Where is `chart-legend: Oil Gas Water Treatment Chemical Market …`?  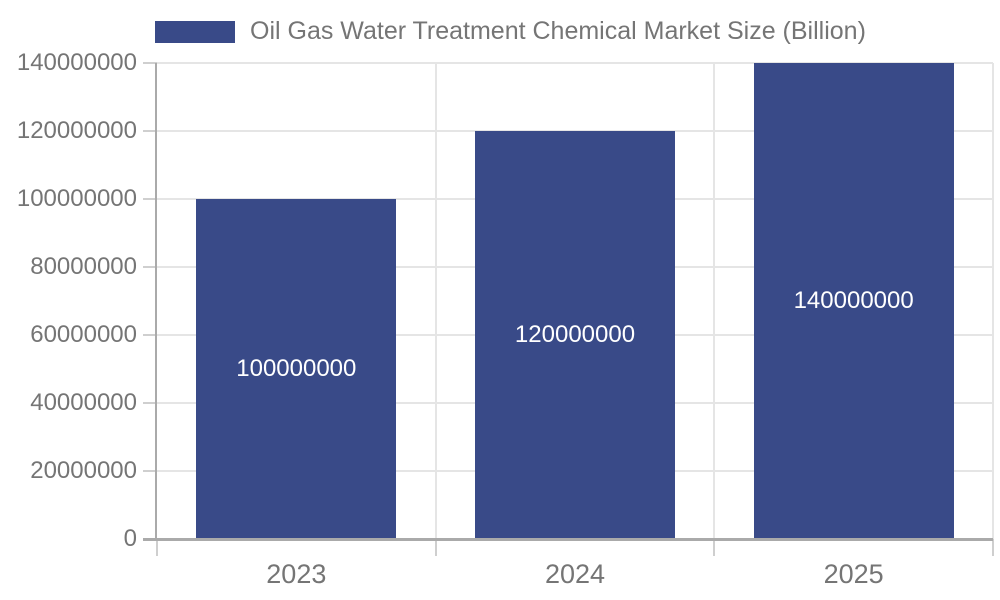 chart-legend: Oil Gas Water Treatment Chemical Market … is located at coordinates (510, 31).